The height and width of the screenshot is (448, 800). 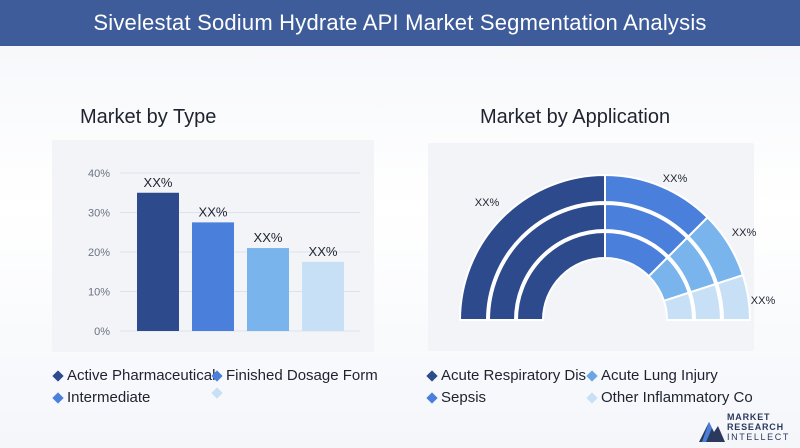 What do you see at coordinates (99, 214) in the screenshot?
I see `y-tick-label: 30%` at bounding box center [99, 214].